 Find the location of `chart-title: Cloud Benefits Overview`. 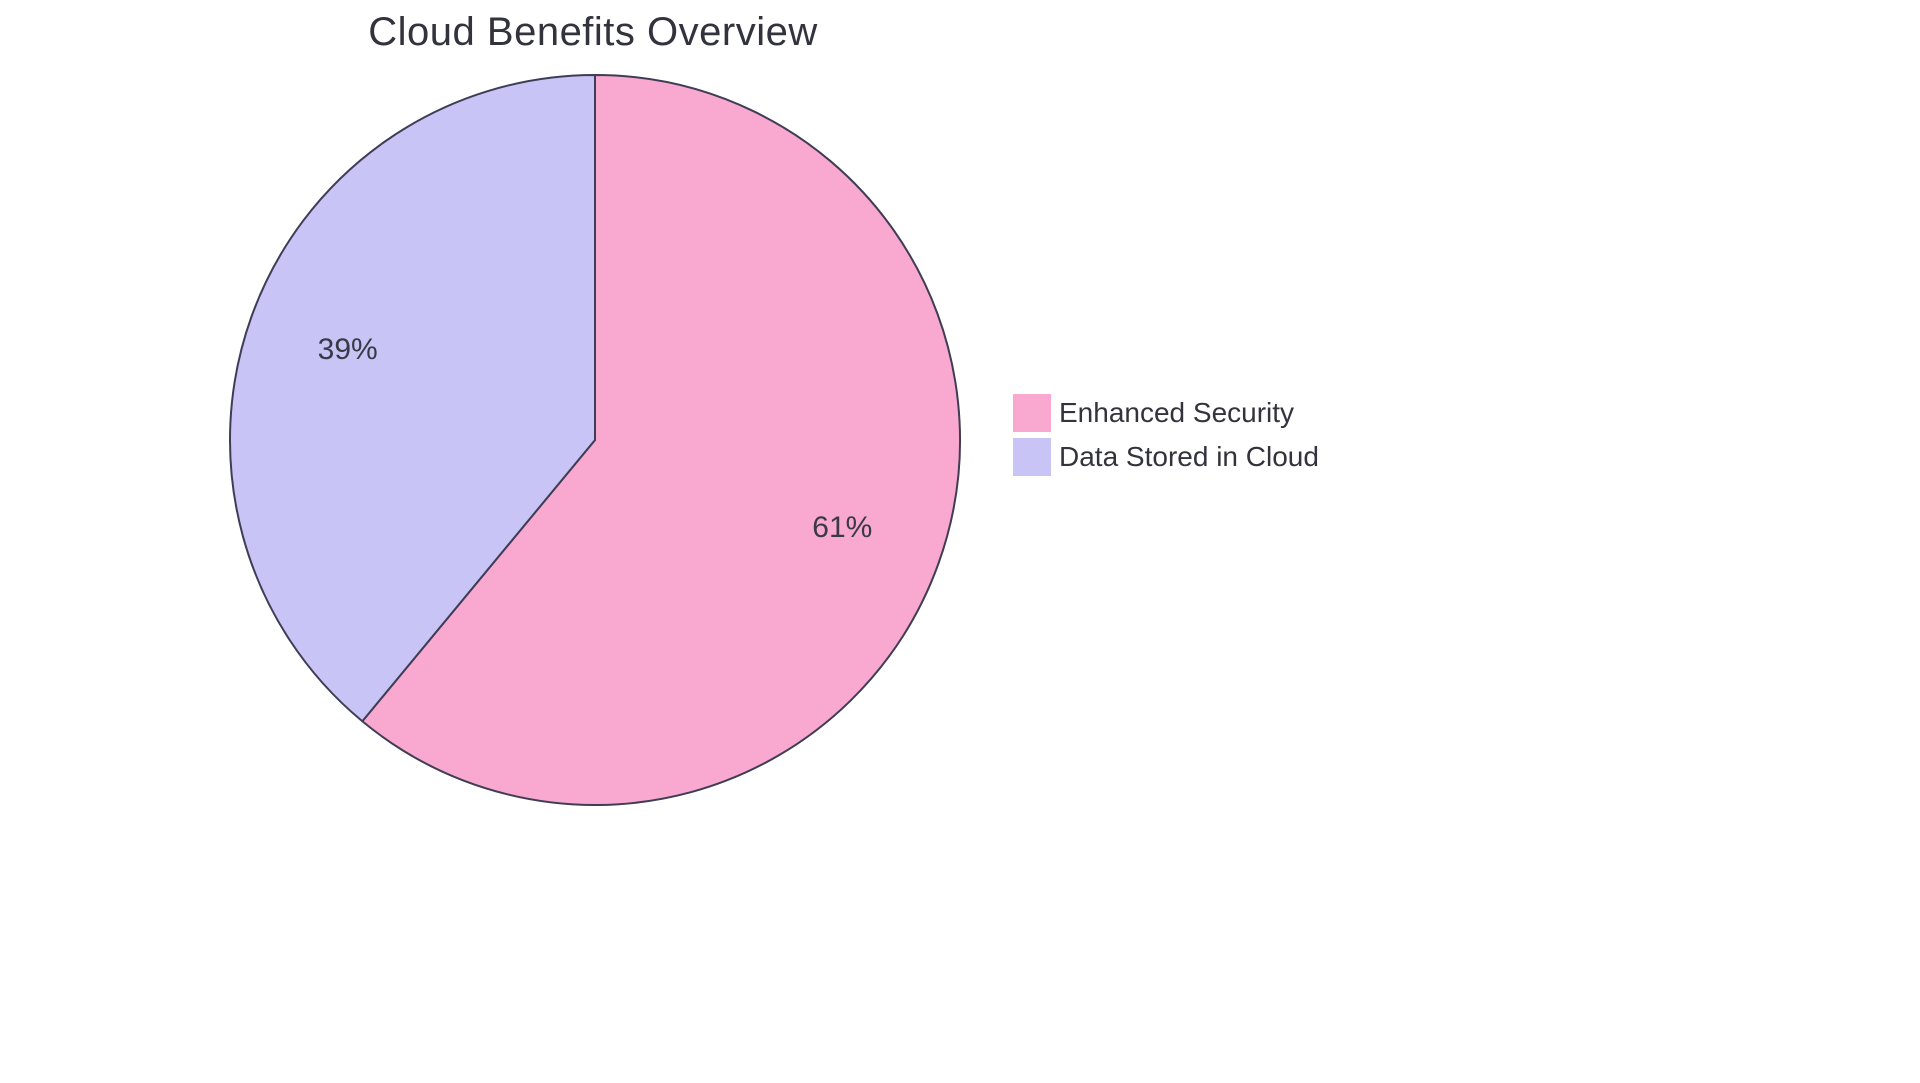

chart-title: Cloud Benefits Overview is located at coordinates (593, 32).